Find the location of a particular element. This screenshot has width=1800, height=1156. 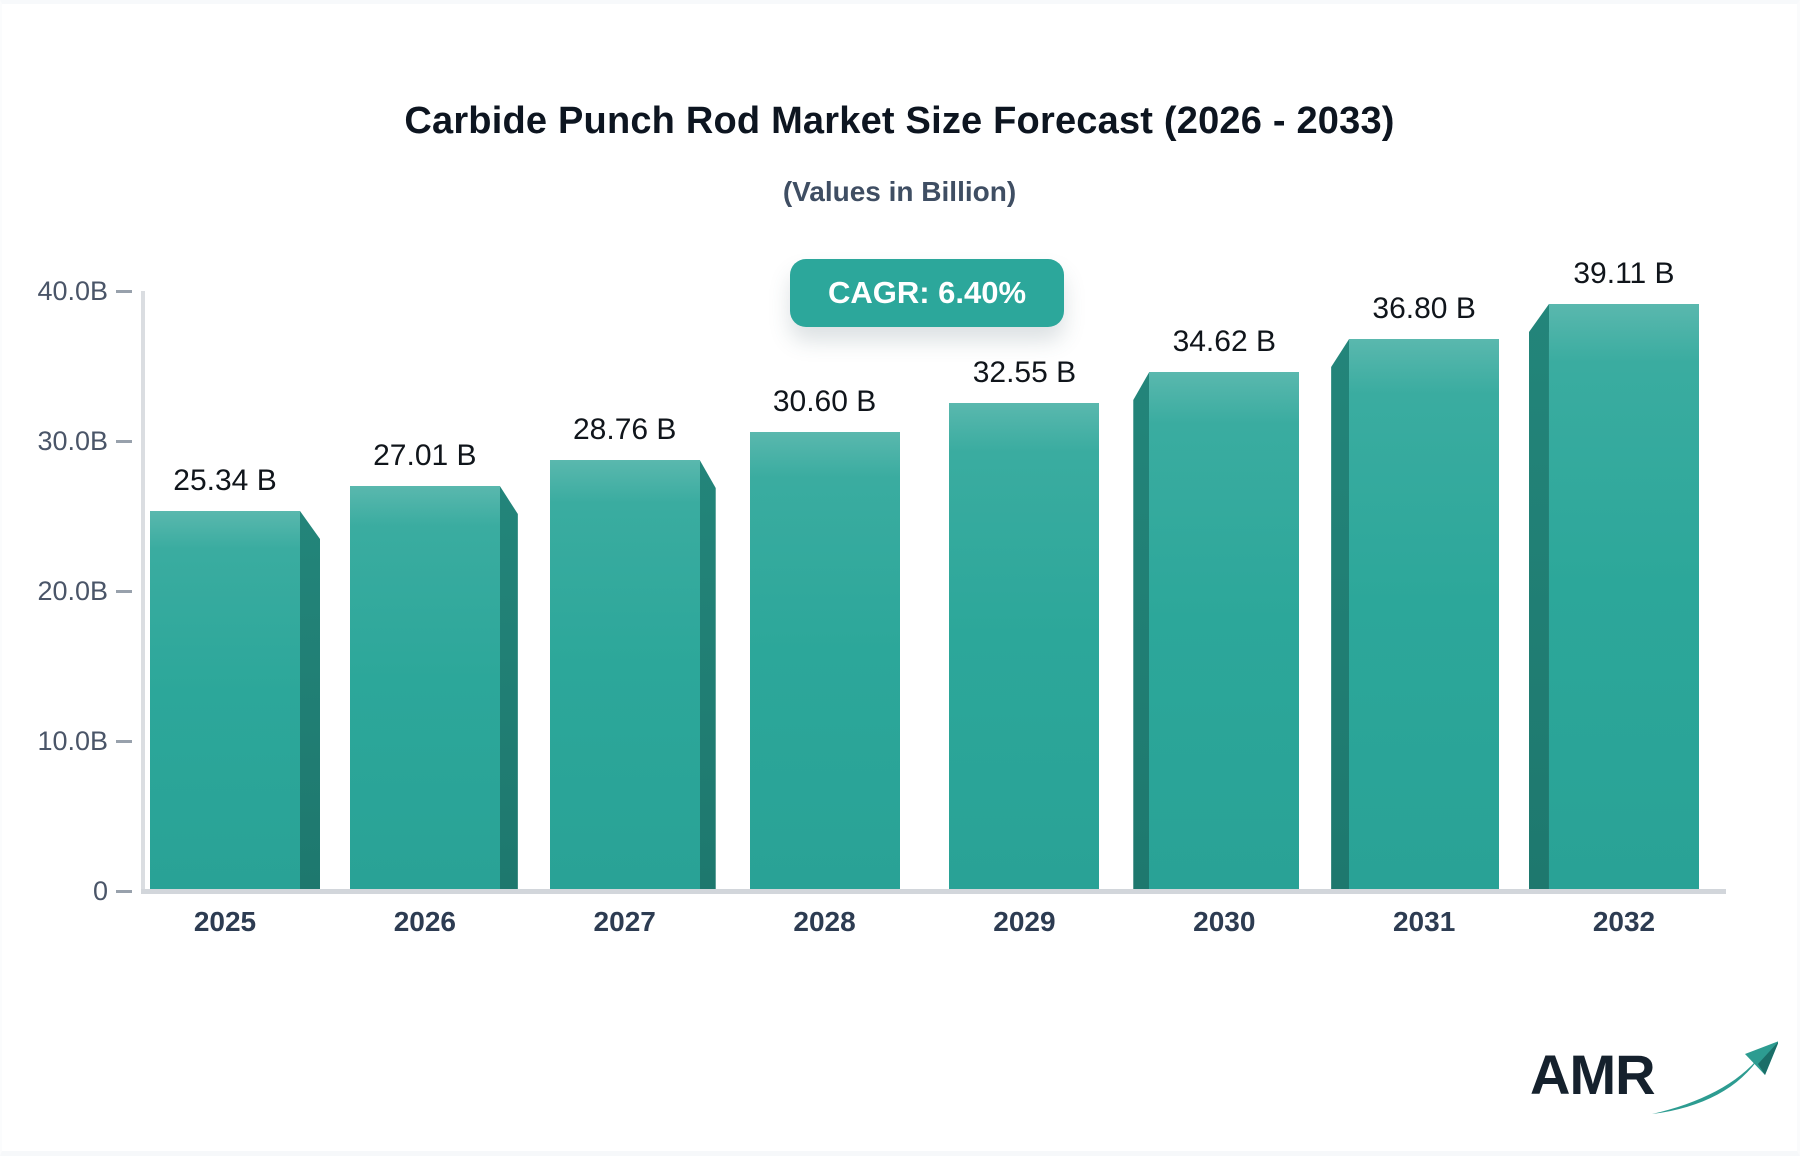

y-tick-label: 10.0B is located at coordinates (72, 741).